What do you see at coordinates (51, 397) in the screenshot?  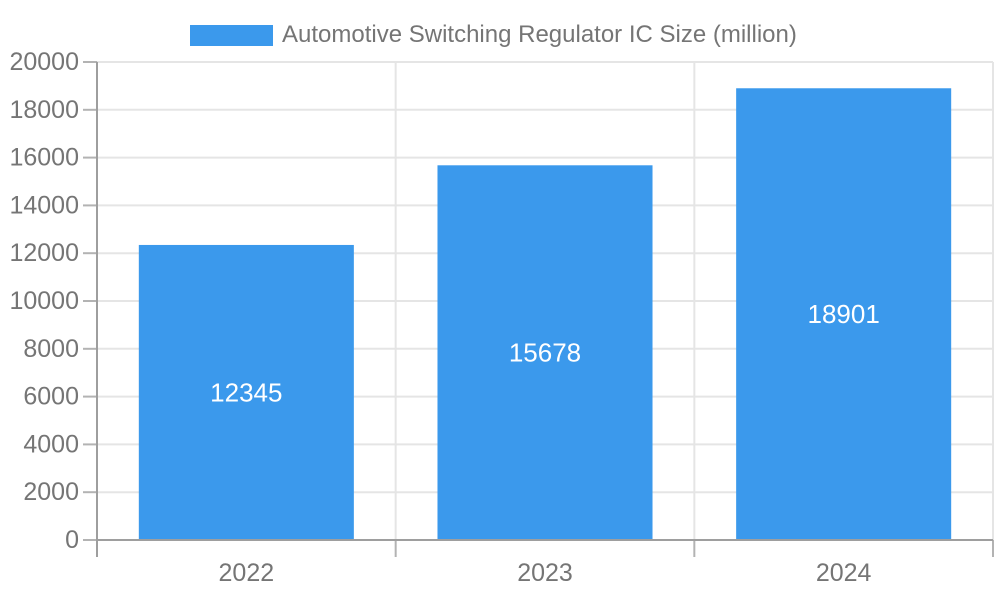 I see `y-tick-label: 6000` at bounding box center [51, 397].